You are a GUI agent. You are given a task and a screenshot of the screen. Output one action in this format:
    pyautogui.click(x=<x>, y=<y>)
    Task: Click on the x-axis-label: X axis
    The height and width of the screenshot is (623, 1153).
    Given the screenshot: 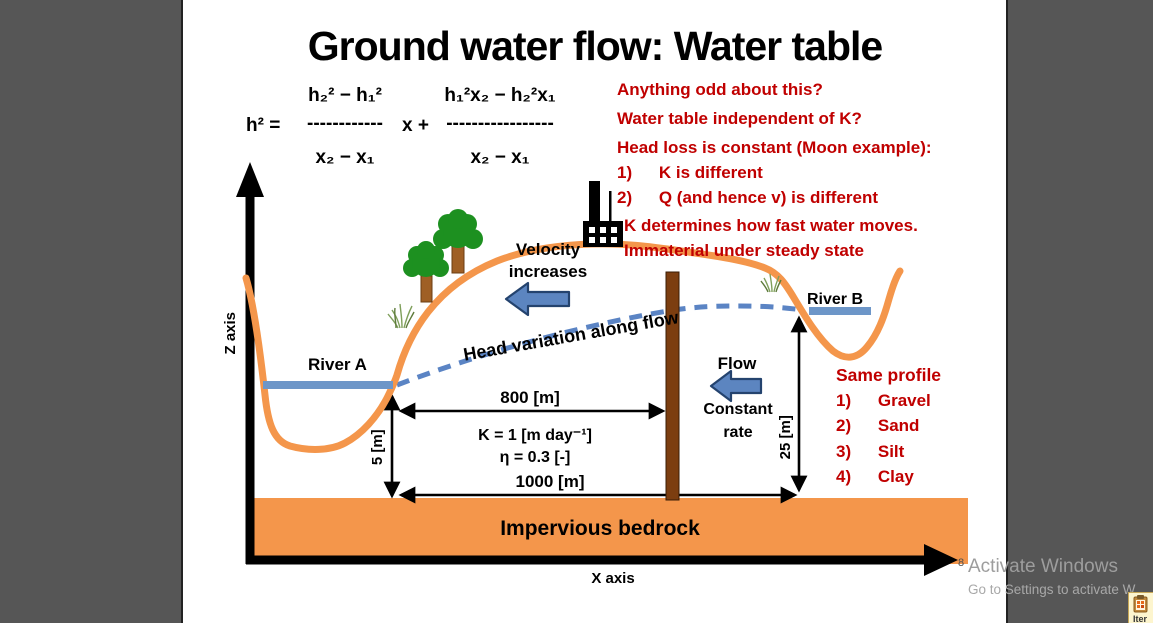 What is the action you would take?
    pyautogui.click(x=613, y=578)
    